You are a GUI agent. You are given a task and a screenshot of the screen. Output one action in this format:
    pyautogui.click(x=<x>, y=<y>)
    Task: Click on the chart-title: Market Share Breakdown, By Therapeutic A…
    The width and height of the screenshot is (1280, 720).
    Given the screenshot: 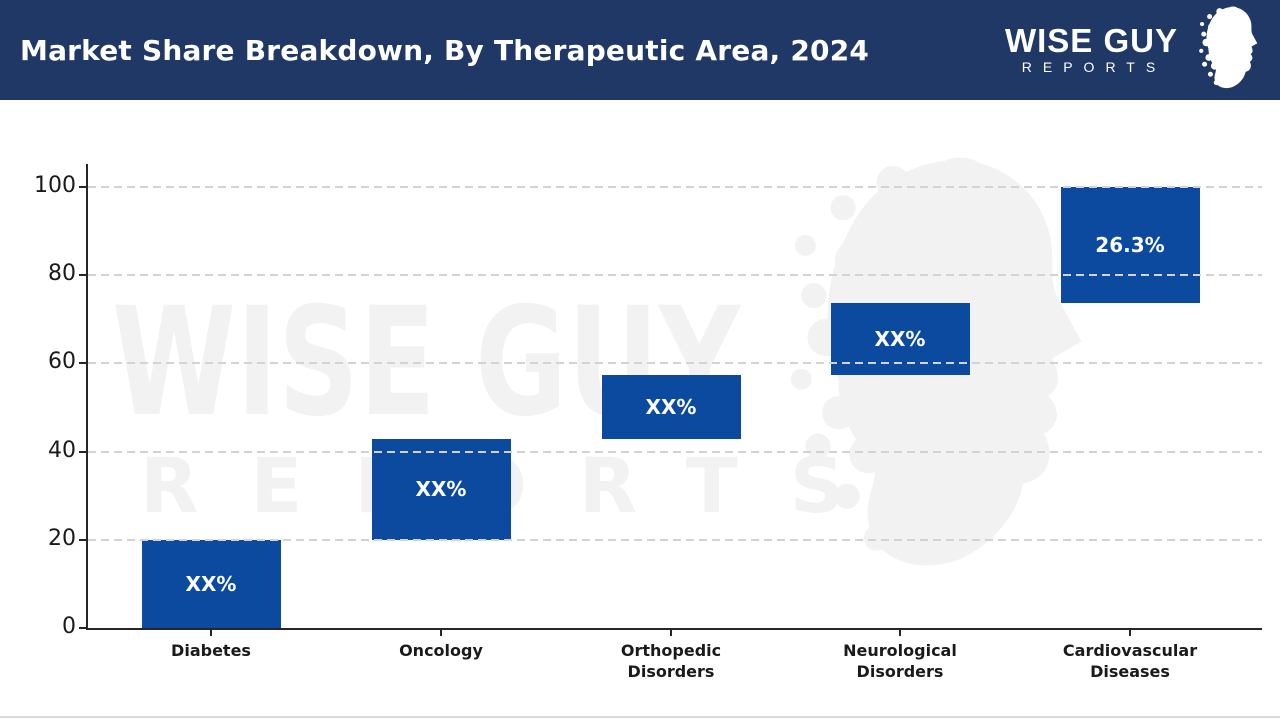 What is the action you would take?
    pyautogui.click(x=445, y=50)
    